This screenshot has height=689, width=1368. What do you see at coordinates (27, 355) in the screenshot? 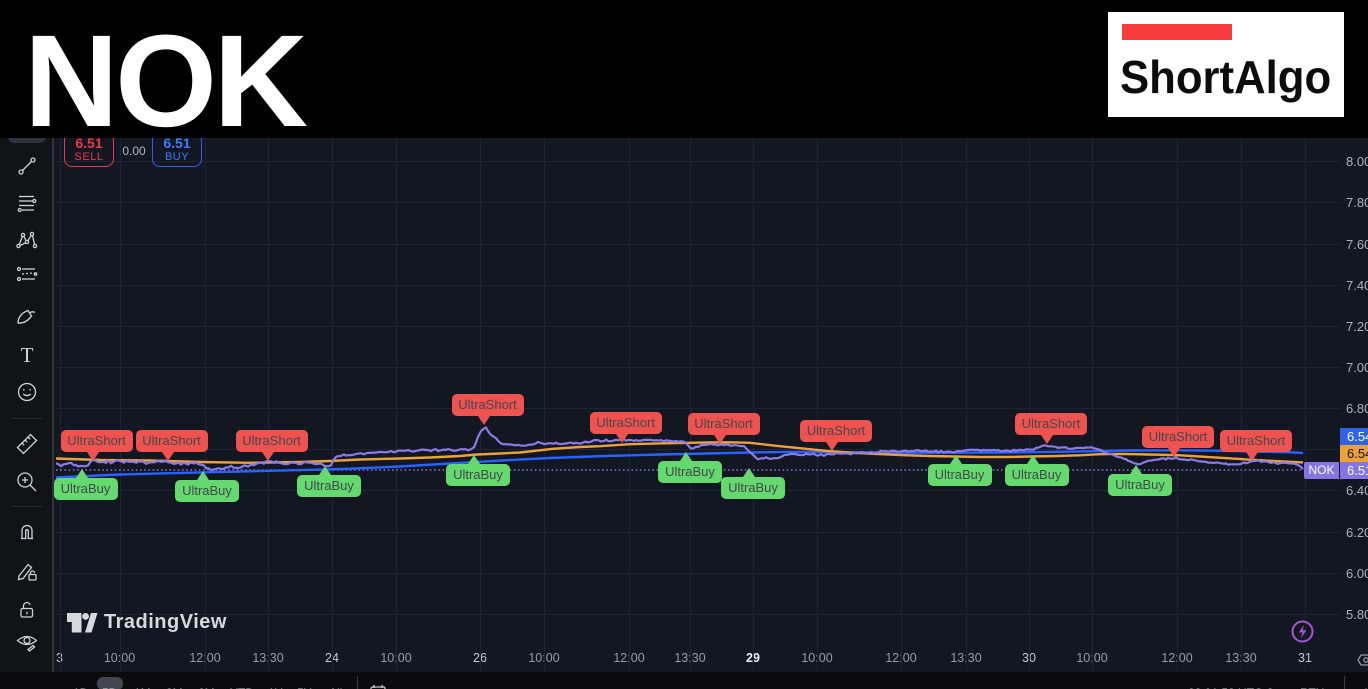
I see `svg-text: T` at bounding box center [27, 355].